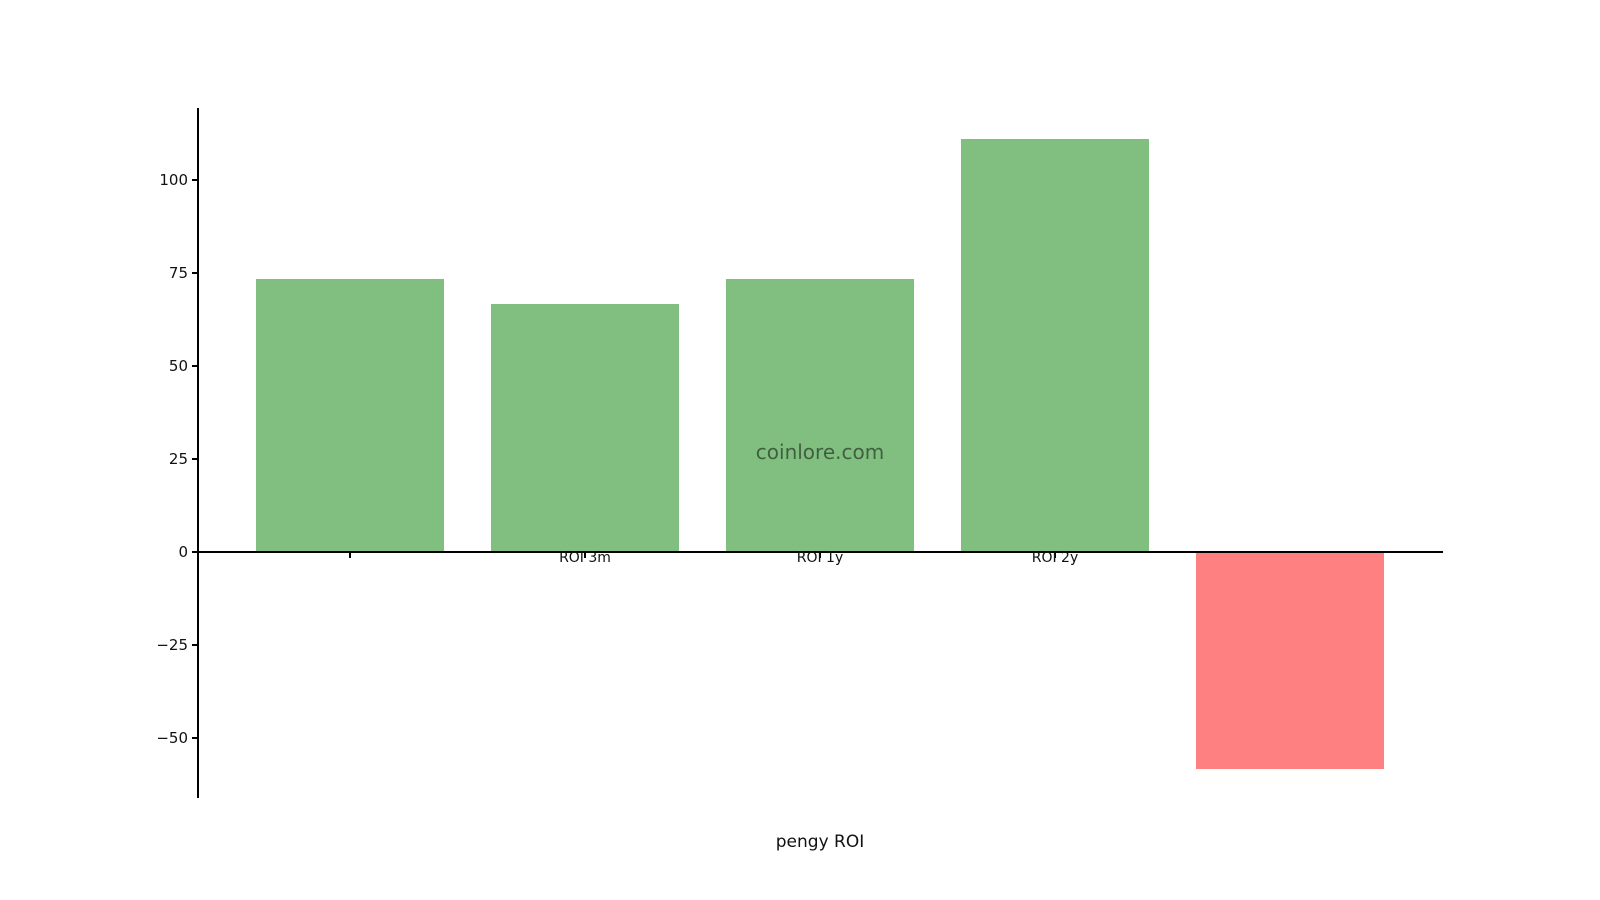  I want to click on y-tick-label: 50, so click(178, 366).